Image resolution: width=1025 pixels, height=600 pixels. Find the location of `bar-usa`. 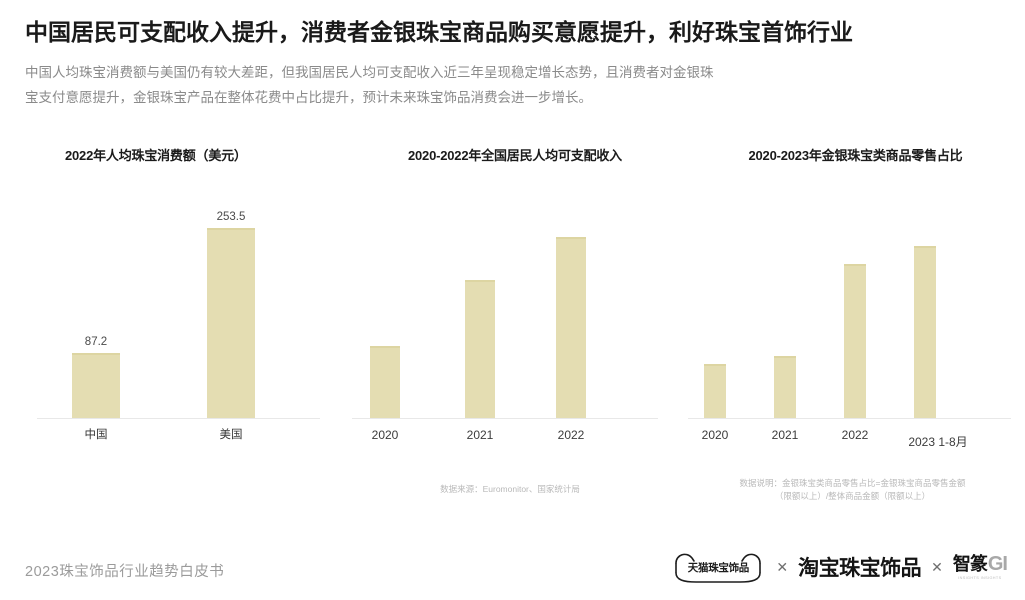

bar-usa is located at coordinates (231, 323).